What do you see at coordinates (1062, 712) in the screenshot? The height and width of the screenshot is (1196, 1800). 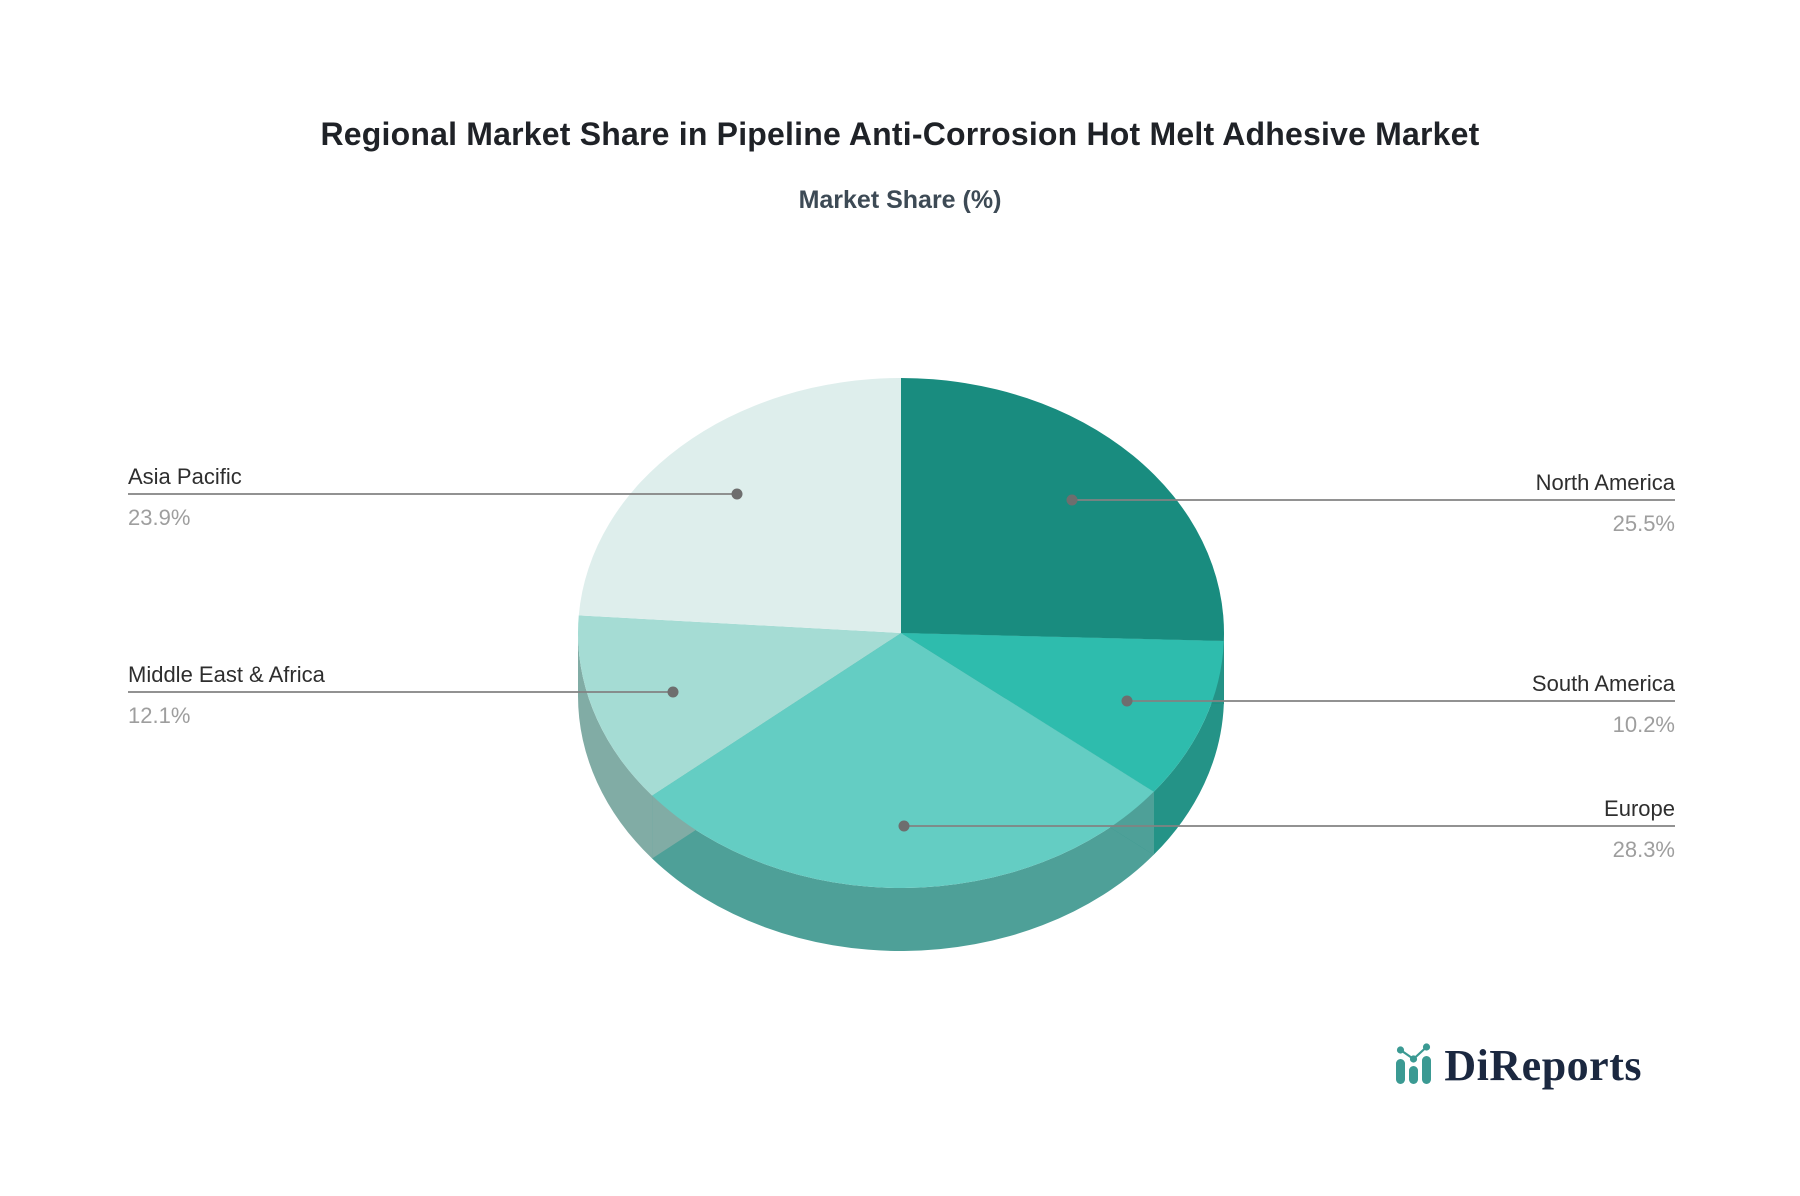 I see `pie-slice-south-america` at bounding box center [1062, 712].